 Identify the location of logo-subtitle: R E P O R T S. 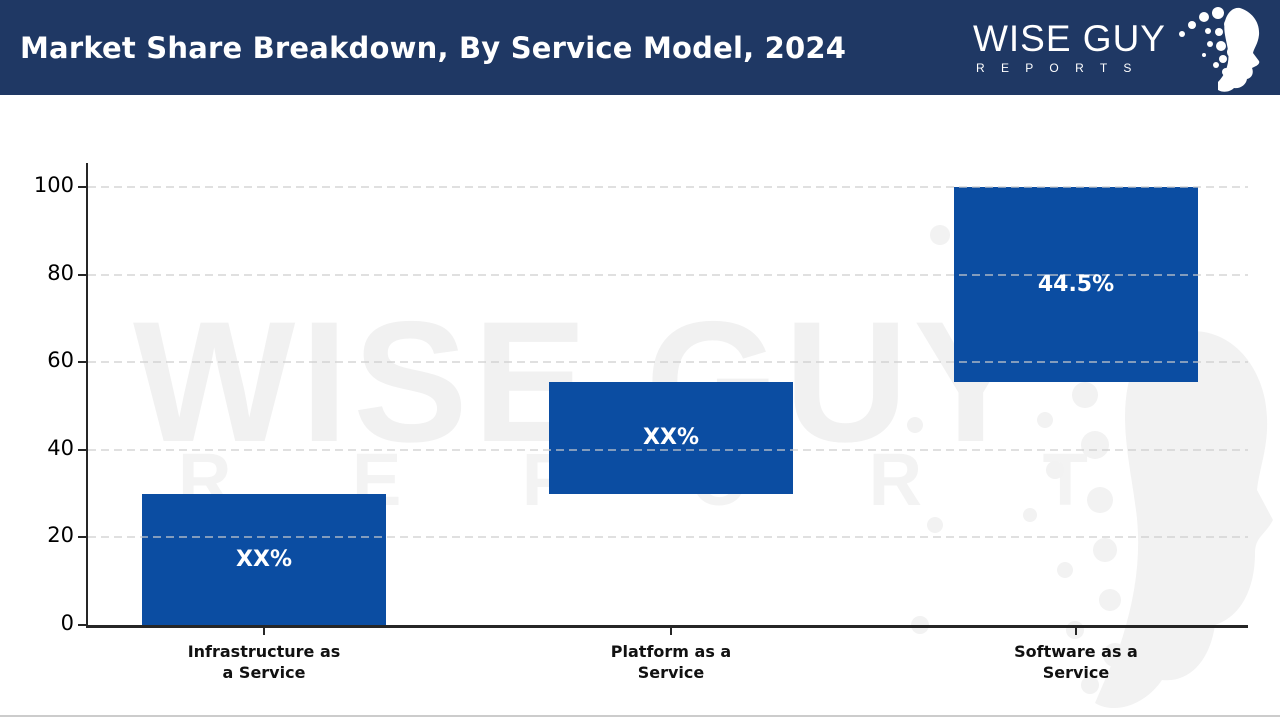
(1056, 68).